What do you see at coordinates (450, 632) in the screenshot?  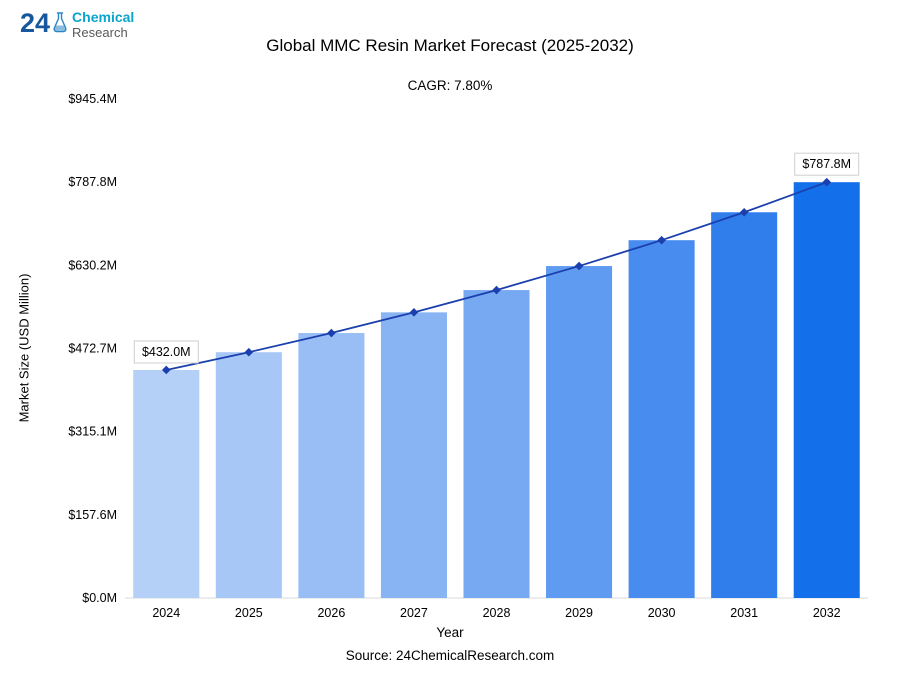 I see `x-axis-label: Year` at bounding box center [450, 632].